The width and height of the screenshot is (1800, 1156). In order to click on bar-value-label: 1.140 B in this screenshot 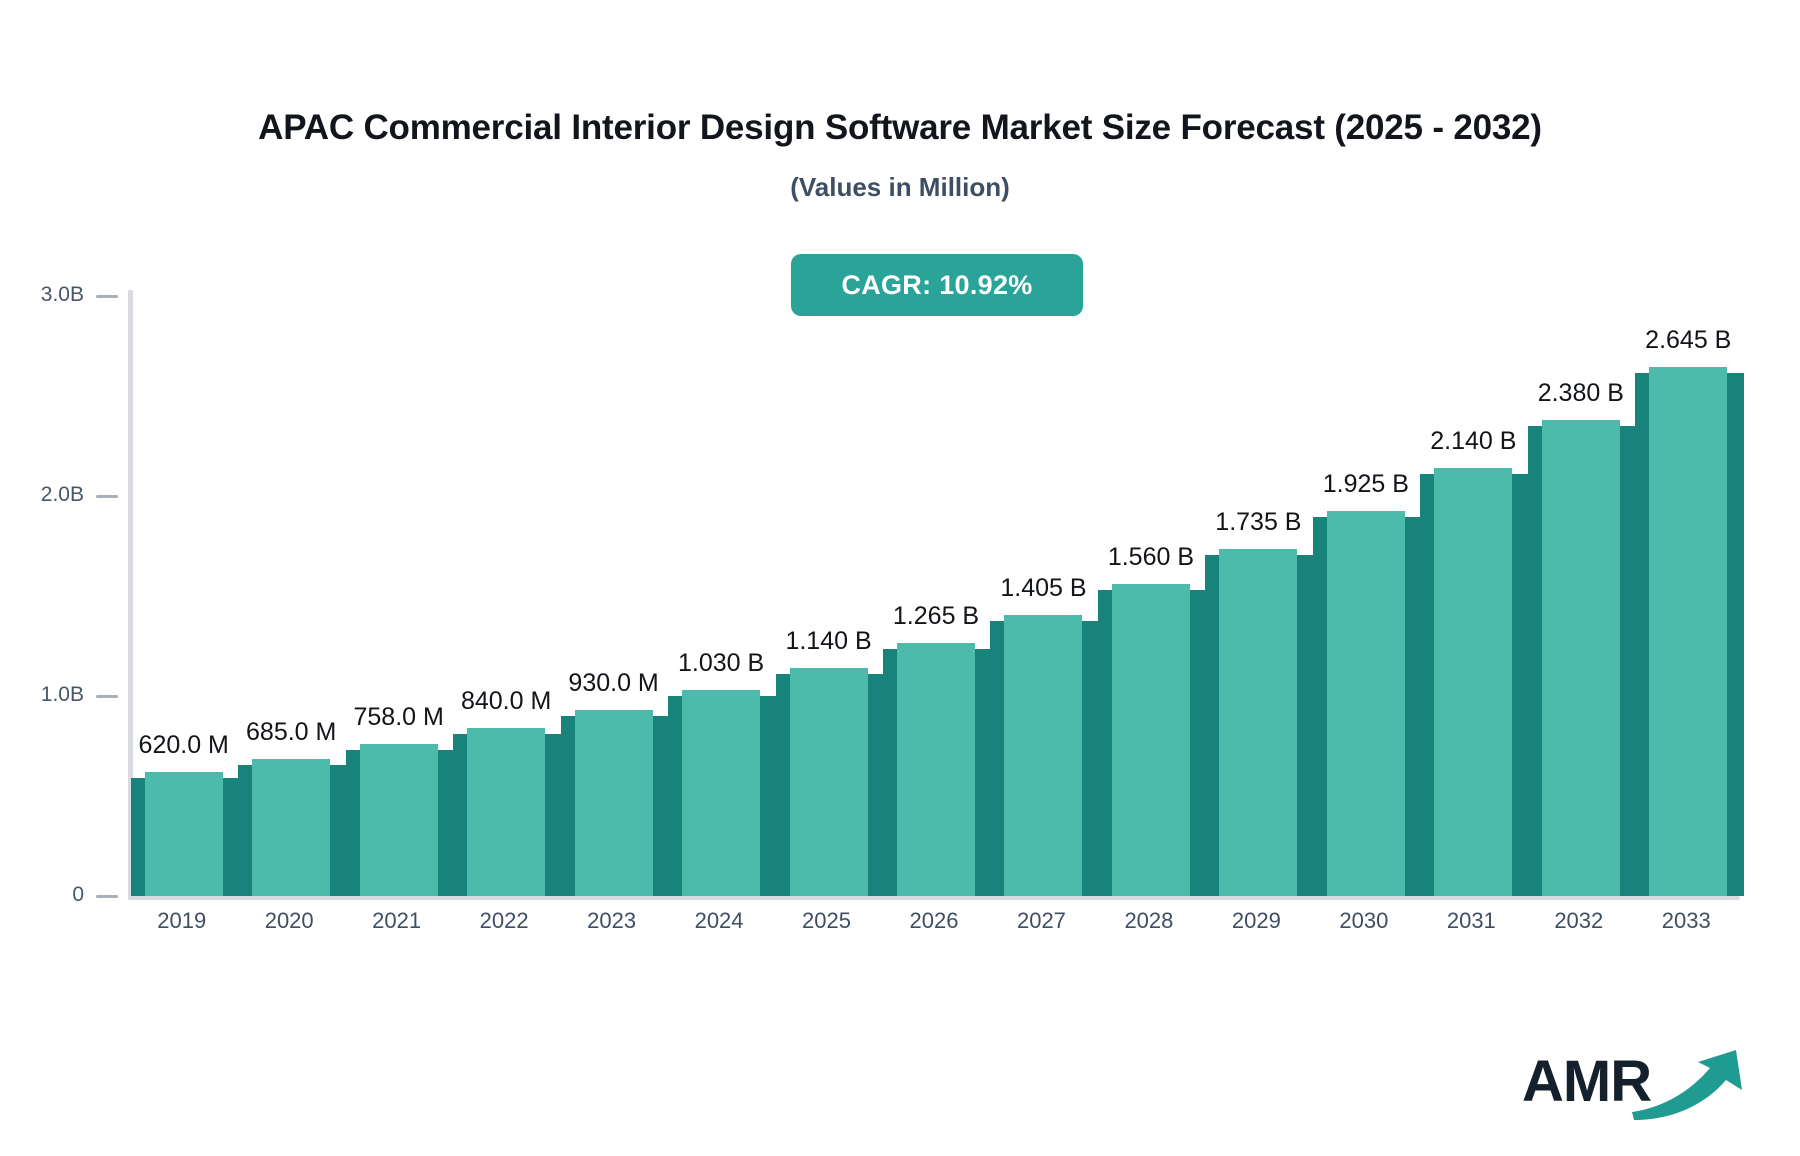, I will do `click(828, 641)`.